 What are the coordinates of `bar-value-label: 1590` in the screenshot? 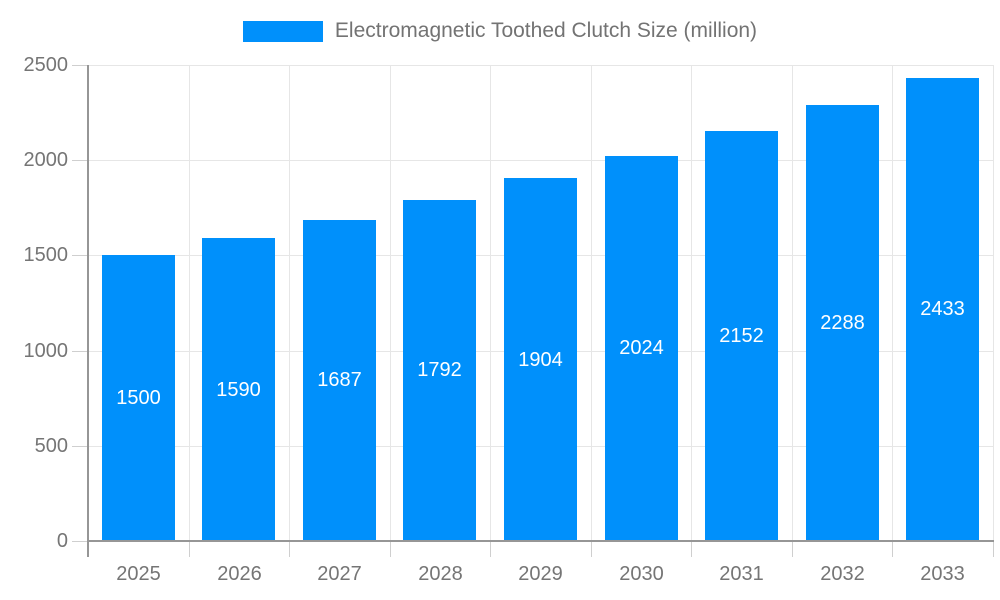 It's located at (238, 390).